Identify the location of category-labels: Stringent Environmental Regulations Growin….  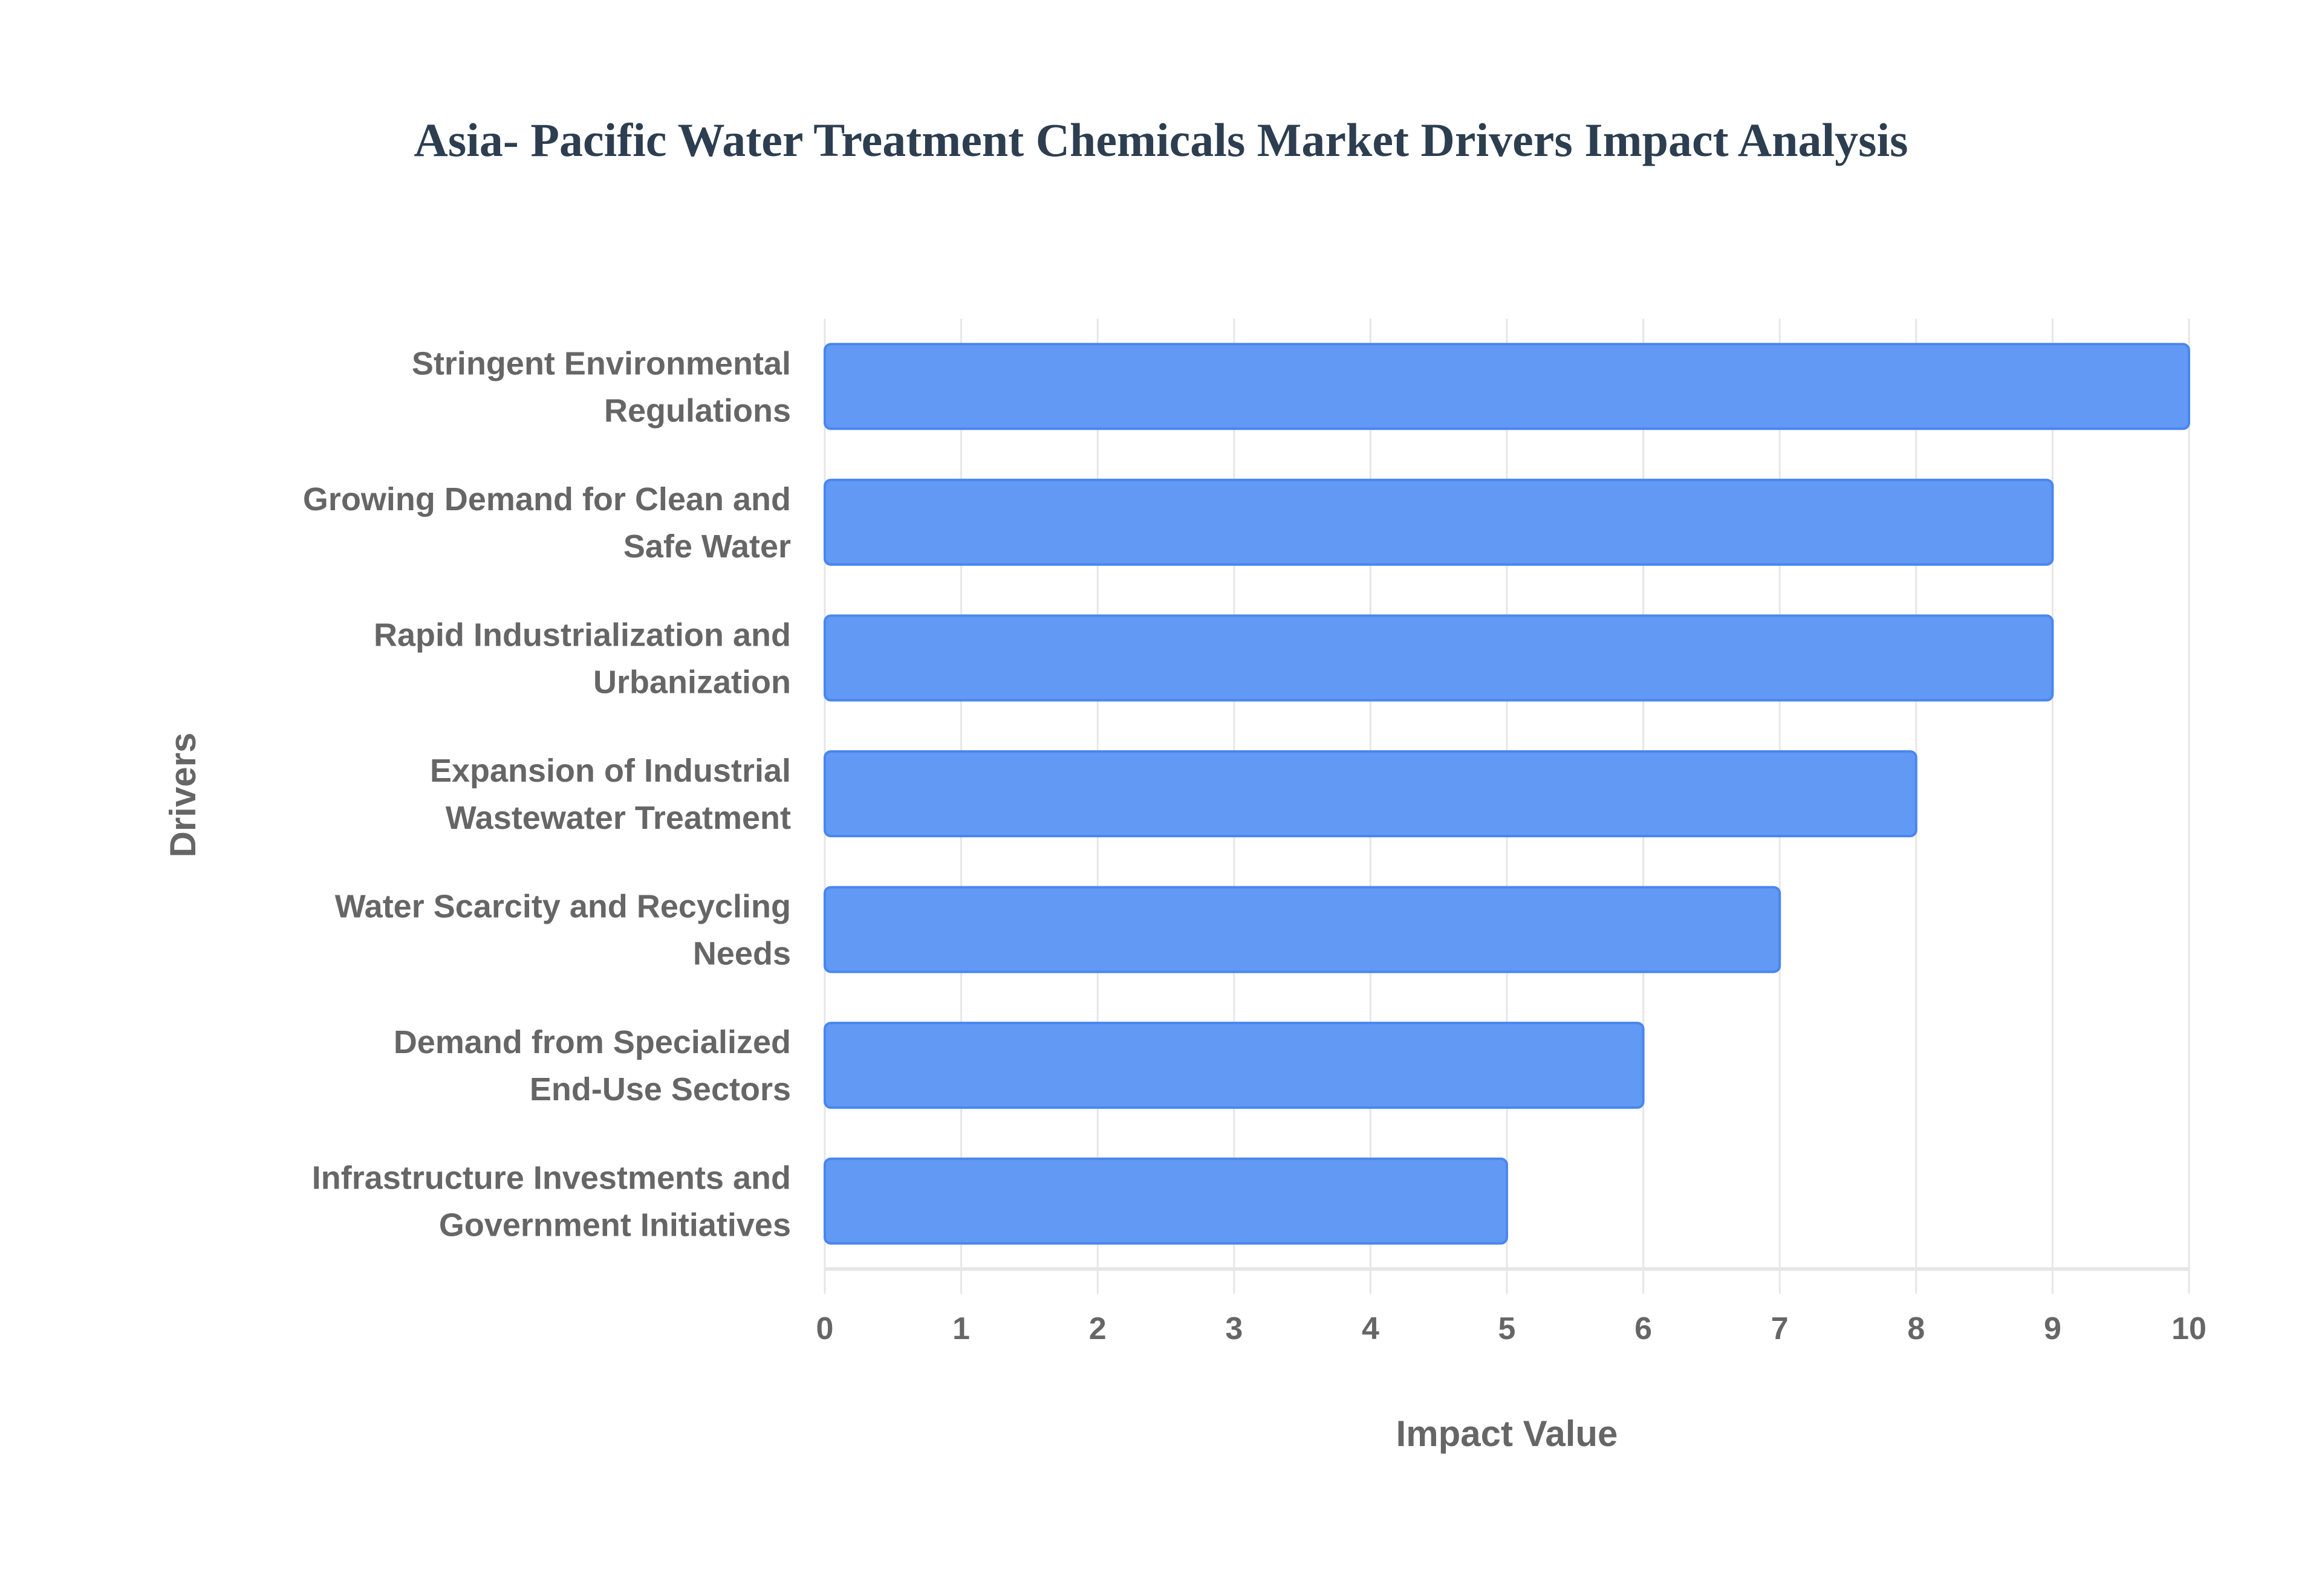
(547, 794).